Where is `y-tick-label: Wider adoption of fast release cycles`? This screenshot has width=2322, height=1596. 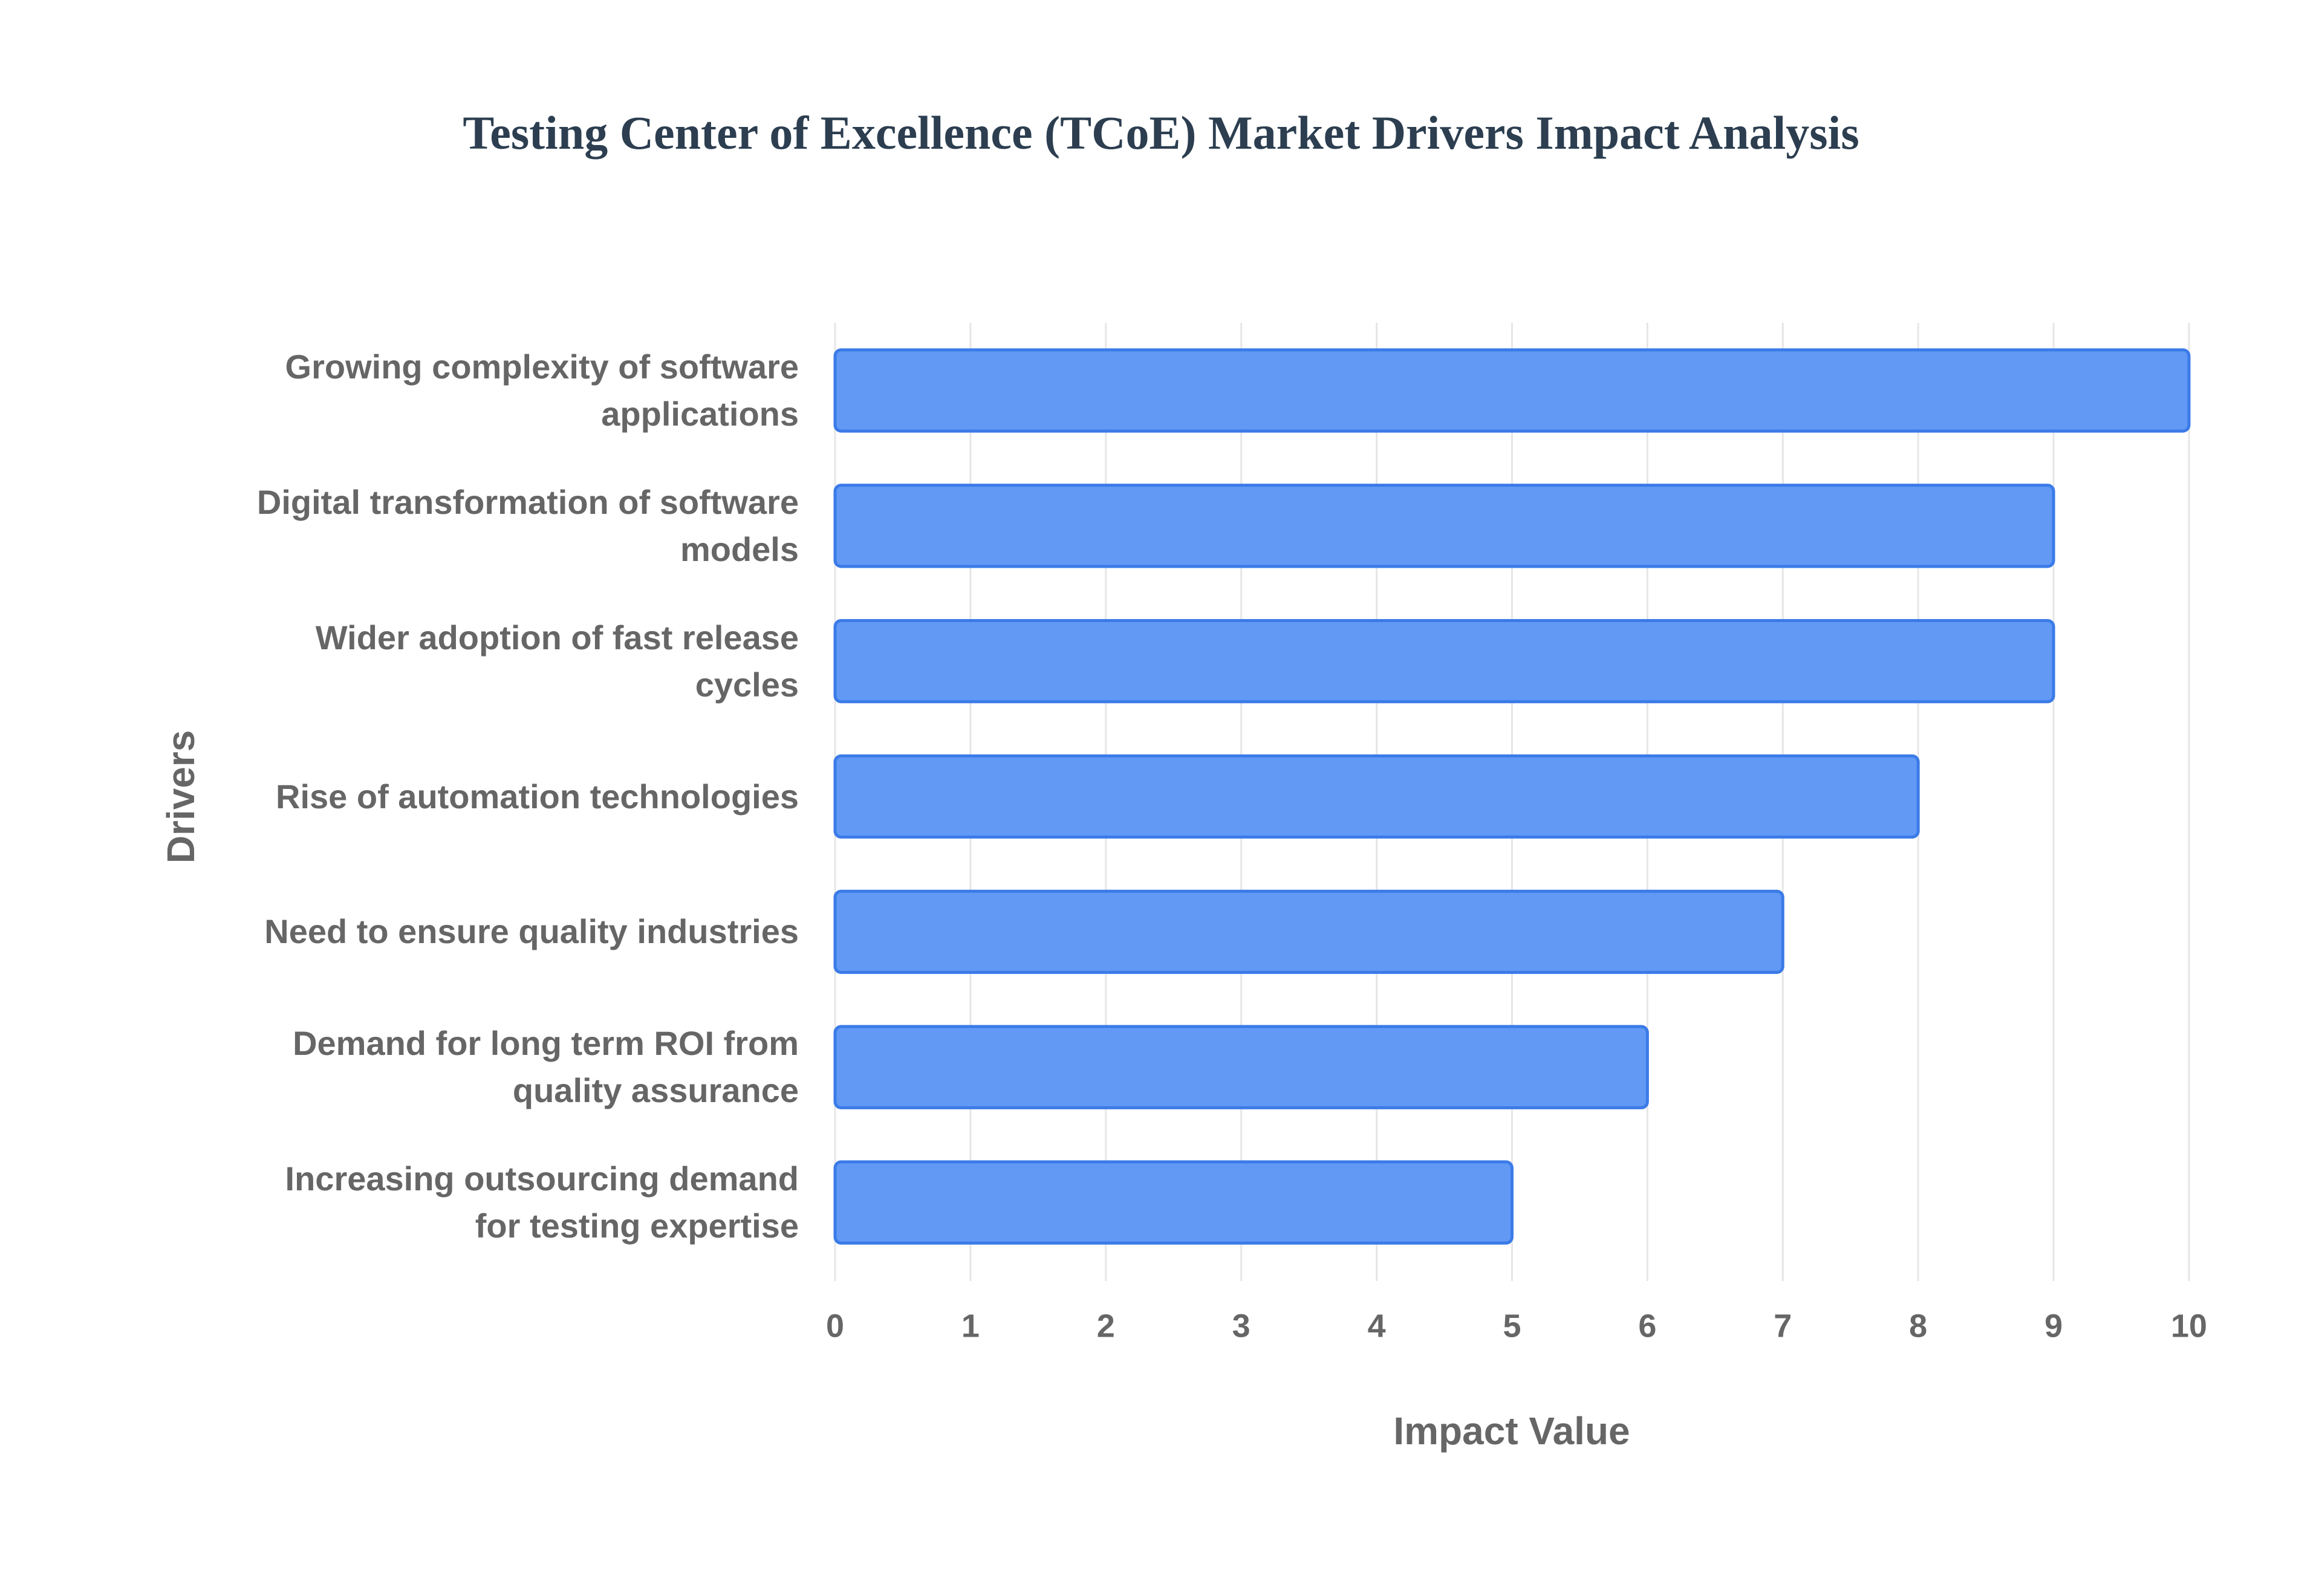 y-tick-label: Wider adoption of fast release cycles is located at coordinates (557, 661).